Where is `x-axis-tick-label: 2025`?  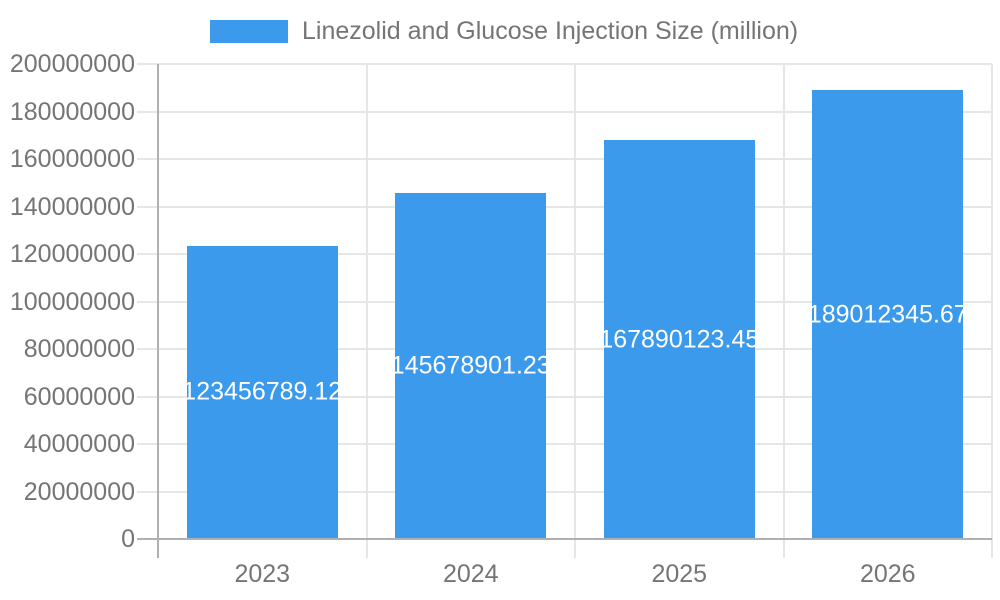 x-axis-tick-label: 2025 is located at coordinates (679, 574).